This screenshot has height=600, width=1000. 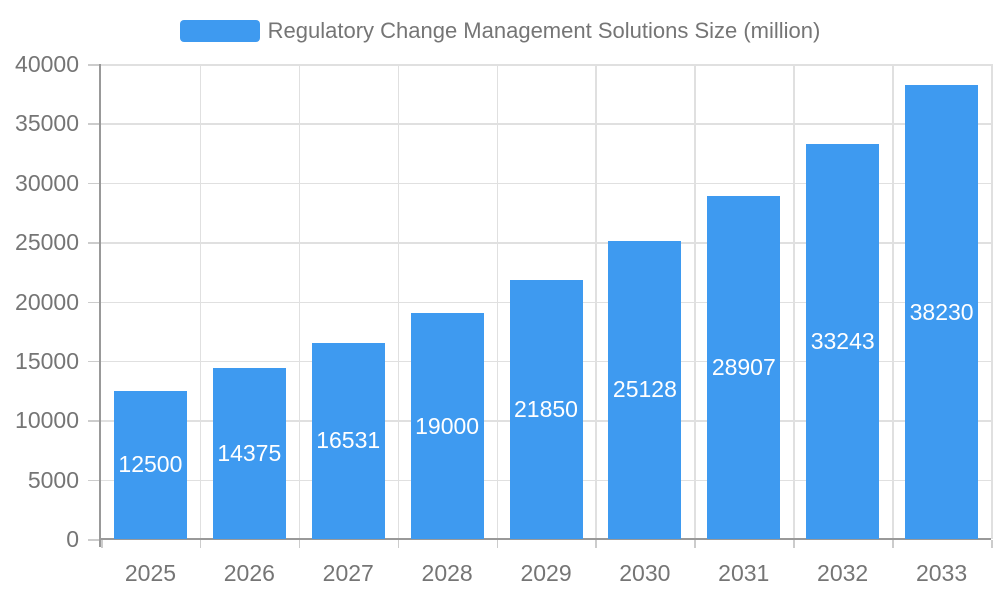 I want to click on bar-value-label: 38230, so click(x=941, y=311).